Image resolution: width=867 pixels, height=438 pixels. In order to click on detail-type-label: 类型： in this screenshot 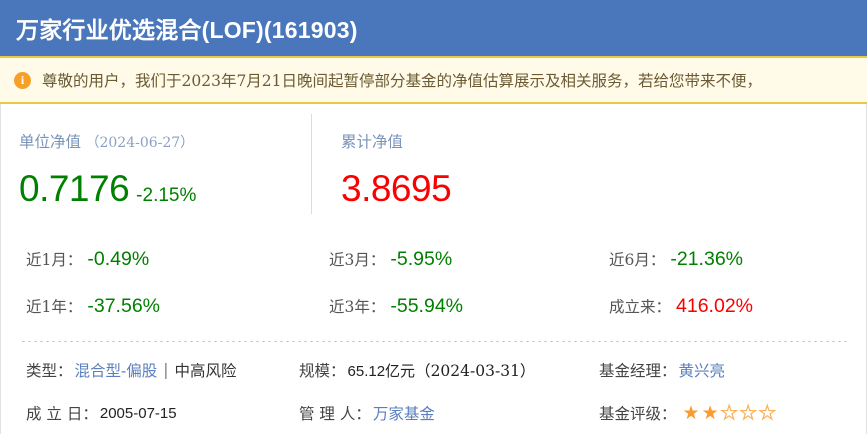, I will do `click(49, 371)`.